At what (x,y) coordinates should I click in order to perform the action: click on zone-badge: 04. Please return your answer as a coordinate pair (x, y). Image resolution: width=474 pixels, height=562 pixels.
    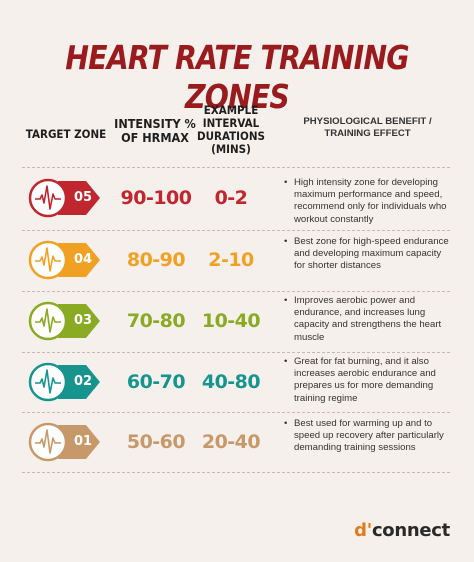
    Looking at the image, I should click on (65, 260).